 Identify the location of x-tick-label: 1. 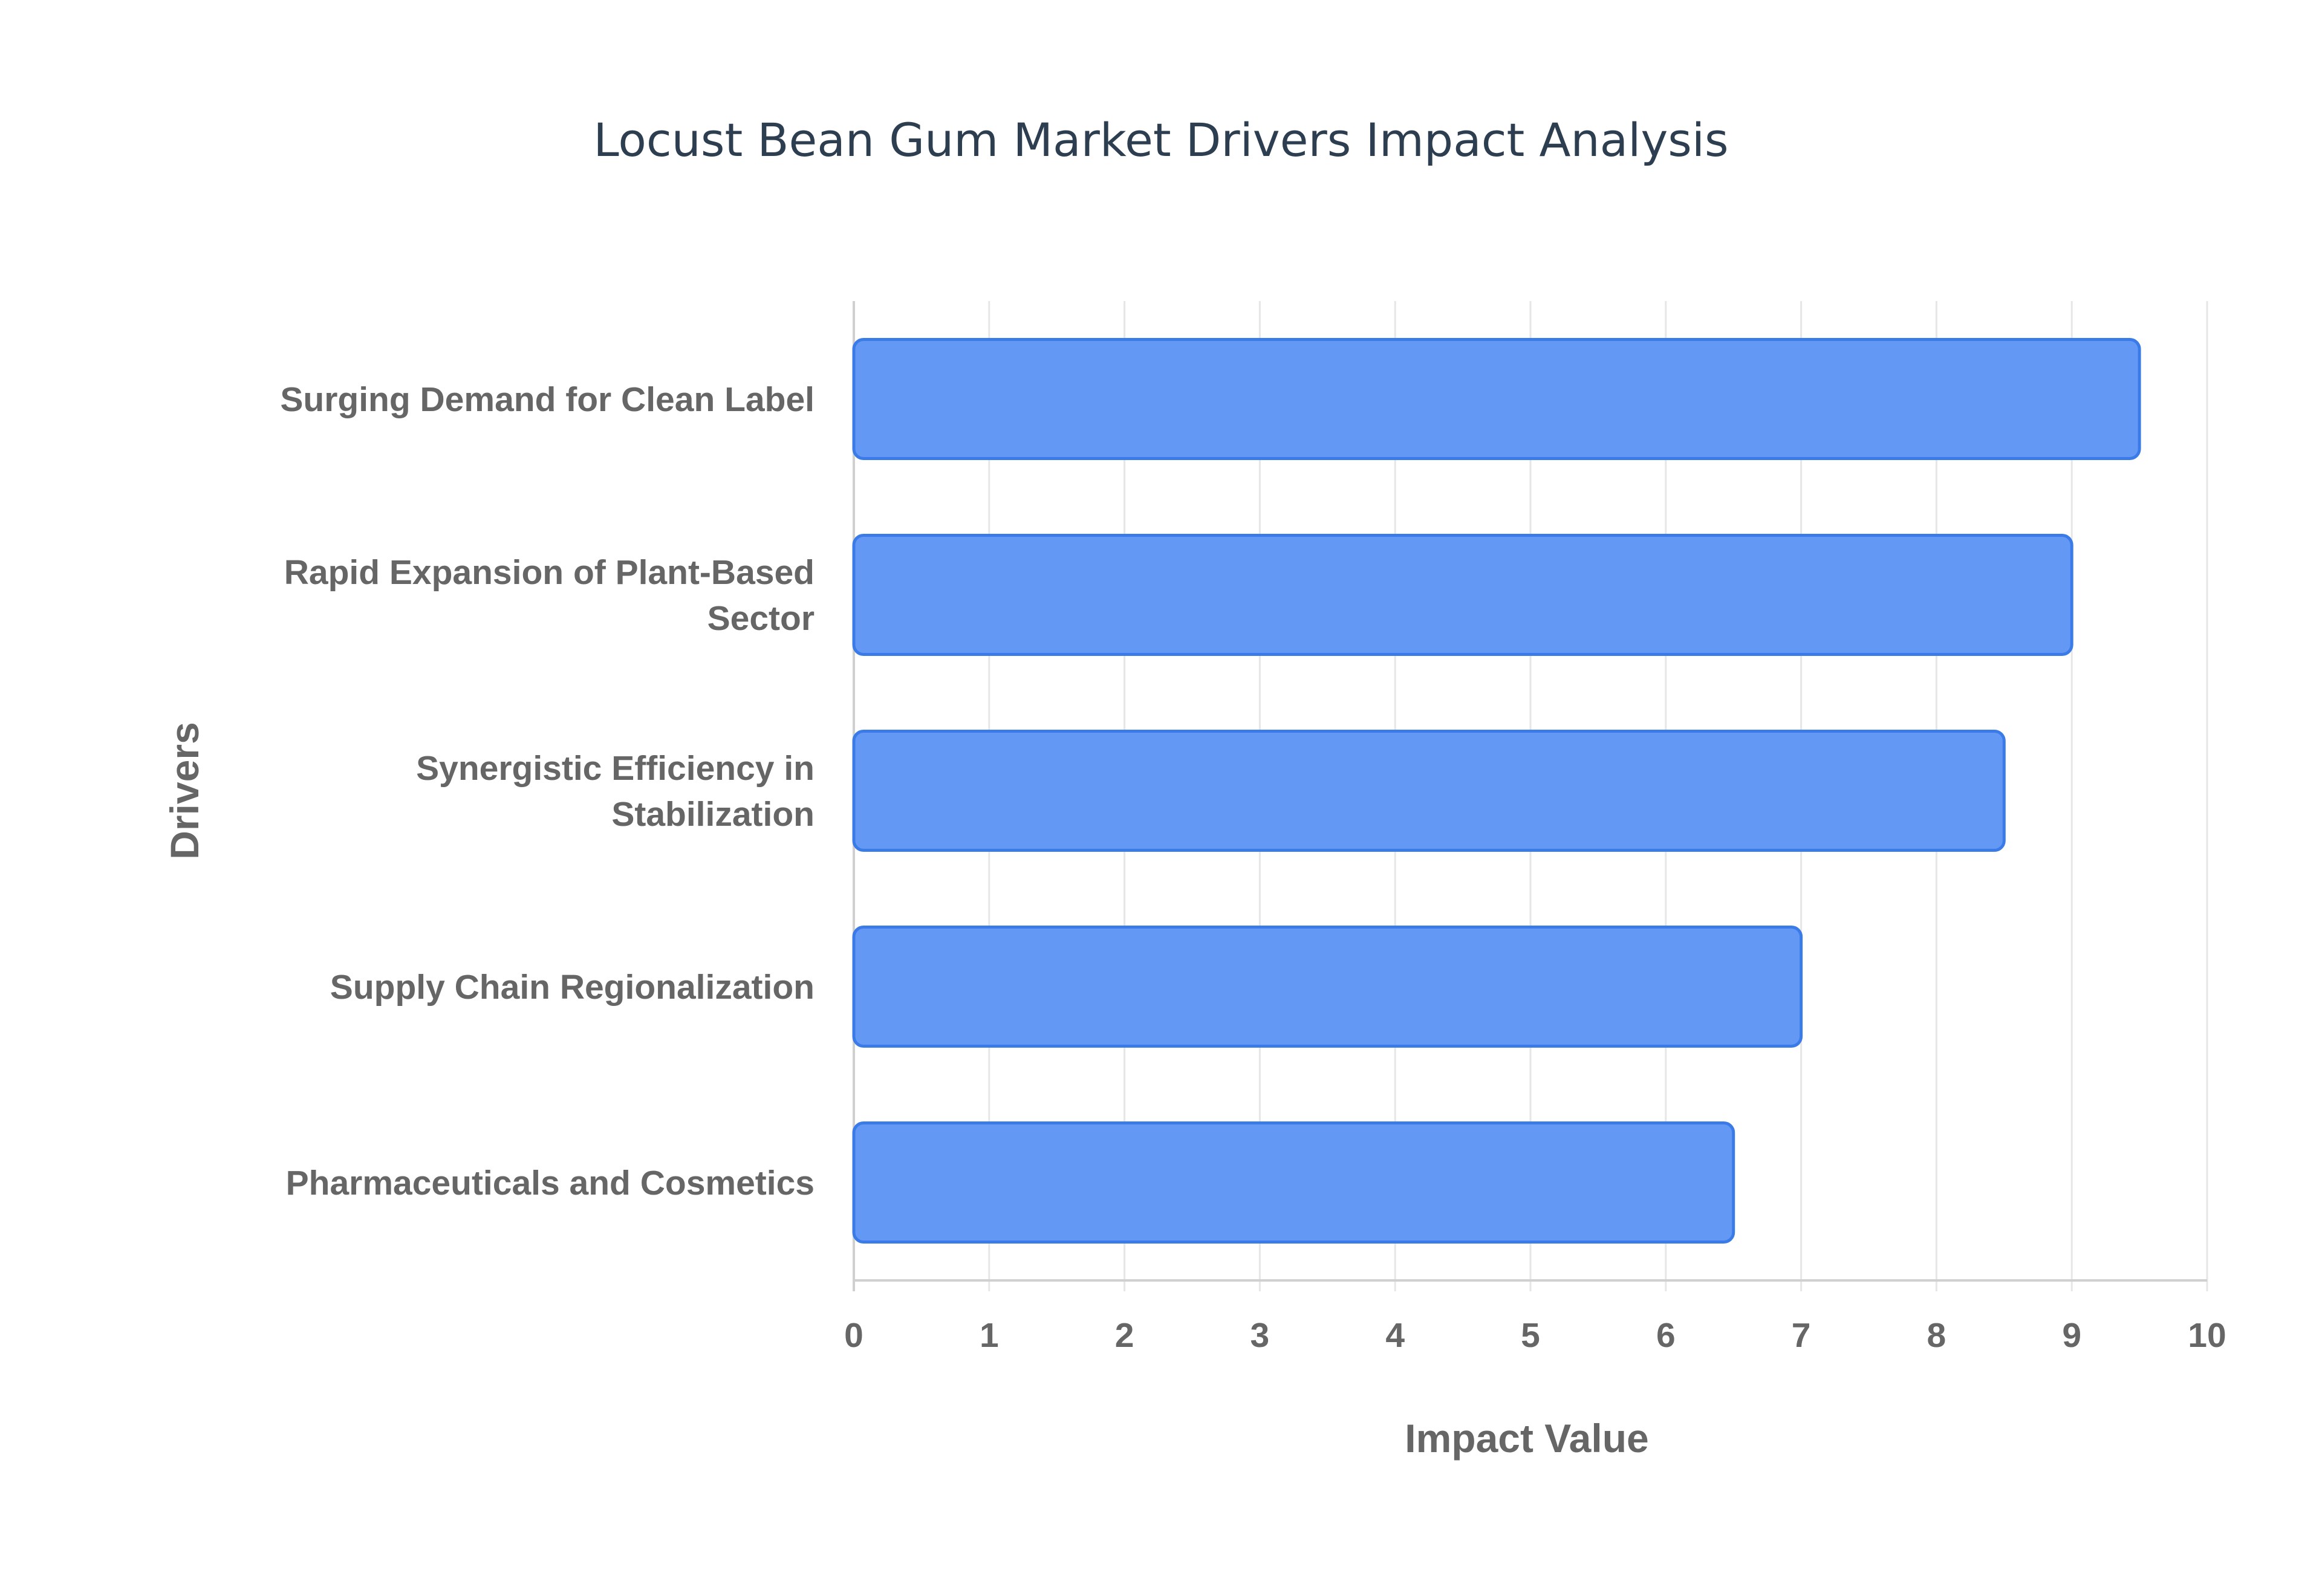
(989, 1335).